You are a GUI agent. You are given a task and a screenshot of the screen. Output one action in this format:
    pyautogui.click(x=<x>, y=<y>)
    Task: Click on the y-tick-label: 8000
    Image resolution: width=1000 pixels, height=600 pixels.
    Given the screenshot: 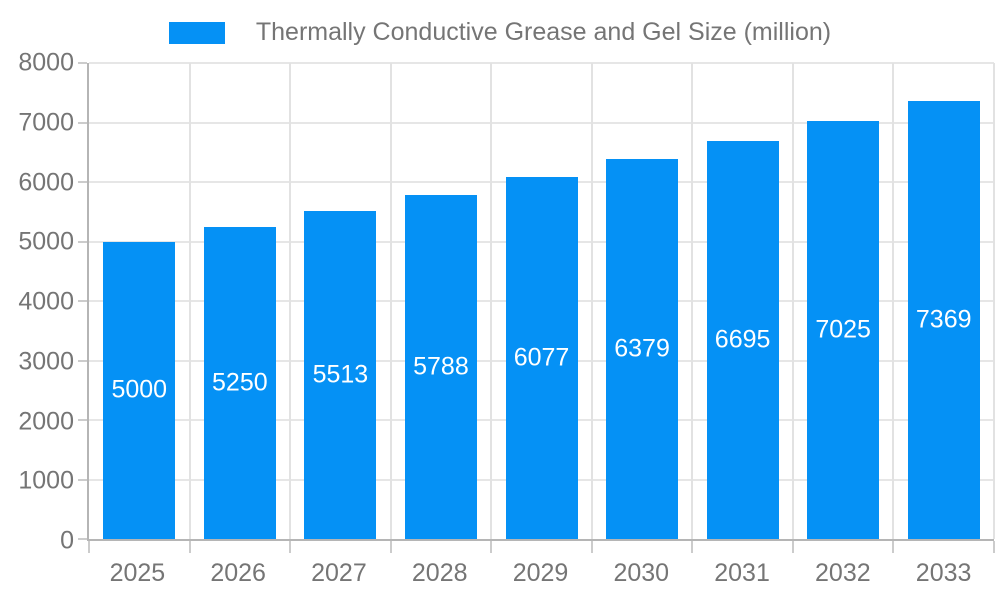 What is the action you would take?
    pyautogui.click(x=46, y=62)
    